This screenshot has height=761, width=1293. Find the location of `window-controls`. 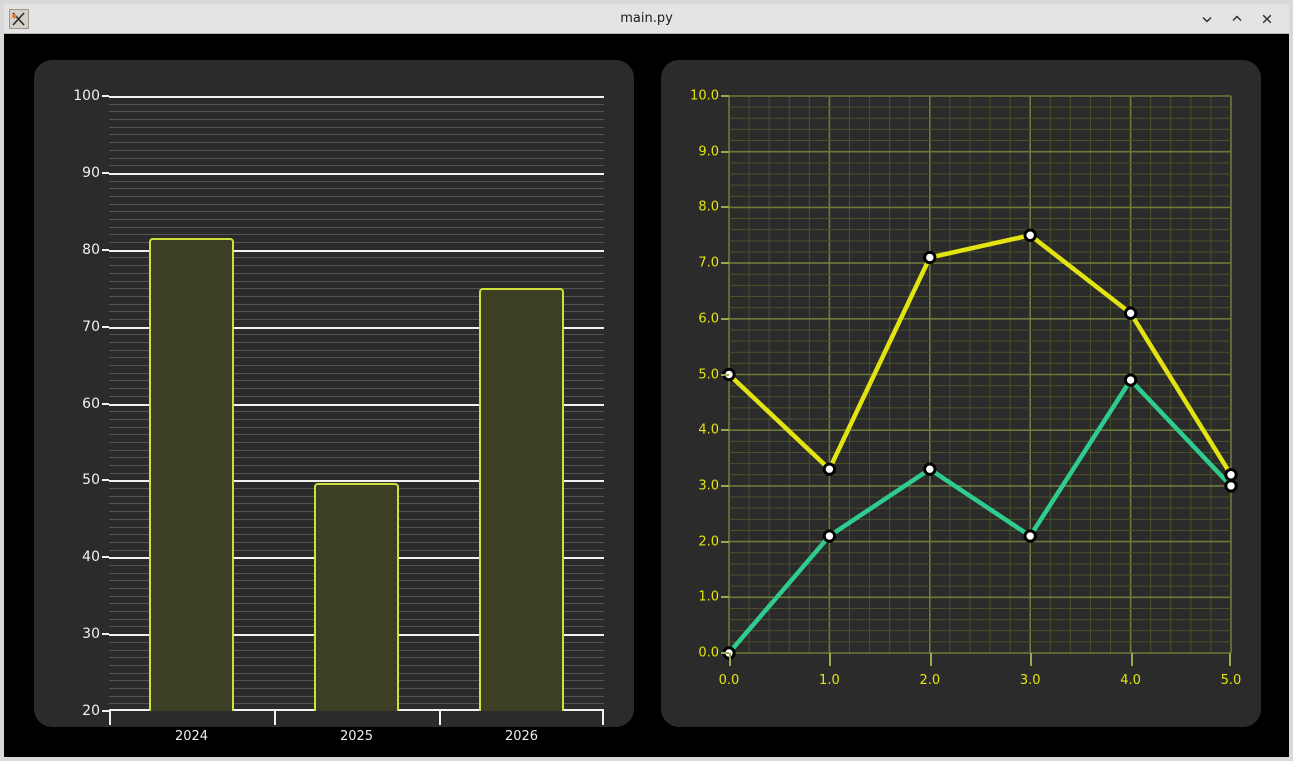

window-controls is located at coordinates (1243, 19).